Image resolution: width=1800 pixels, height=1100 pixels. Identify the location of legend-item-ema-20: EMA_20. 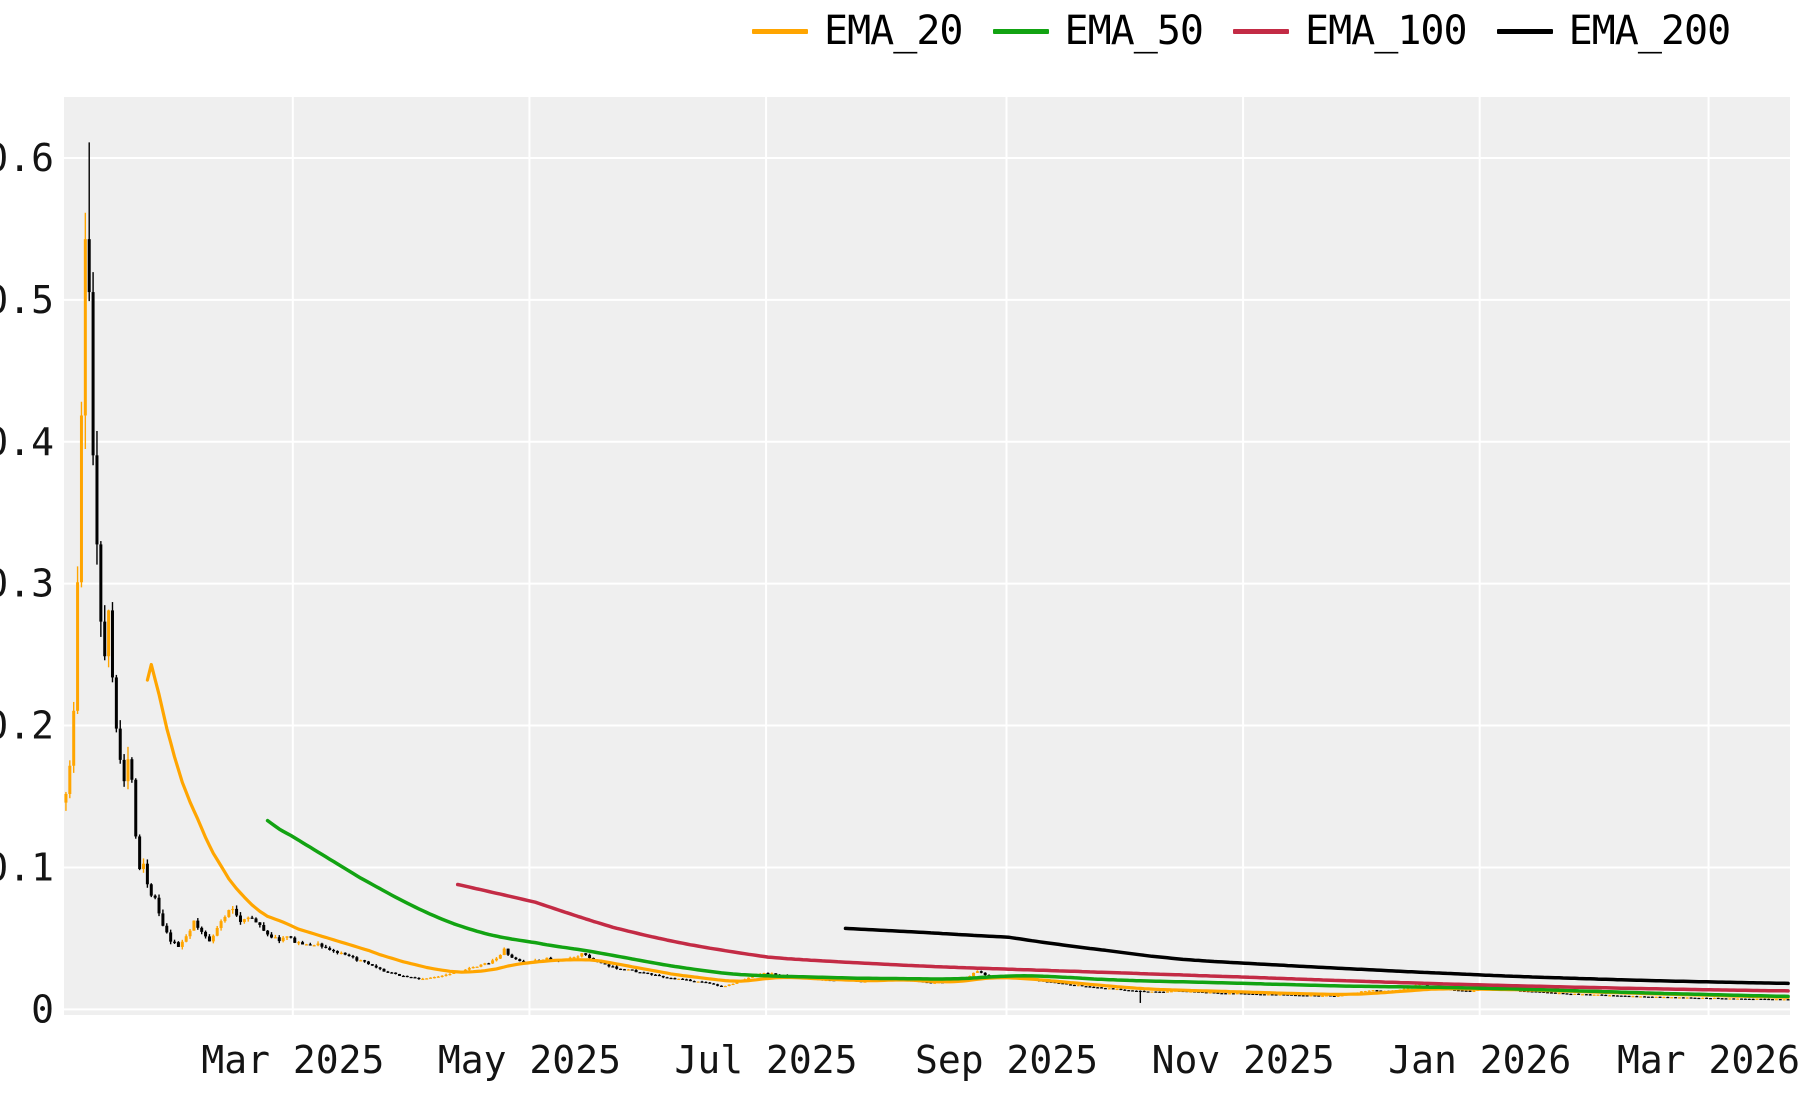
(857, 31).